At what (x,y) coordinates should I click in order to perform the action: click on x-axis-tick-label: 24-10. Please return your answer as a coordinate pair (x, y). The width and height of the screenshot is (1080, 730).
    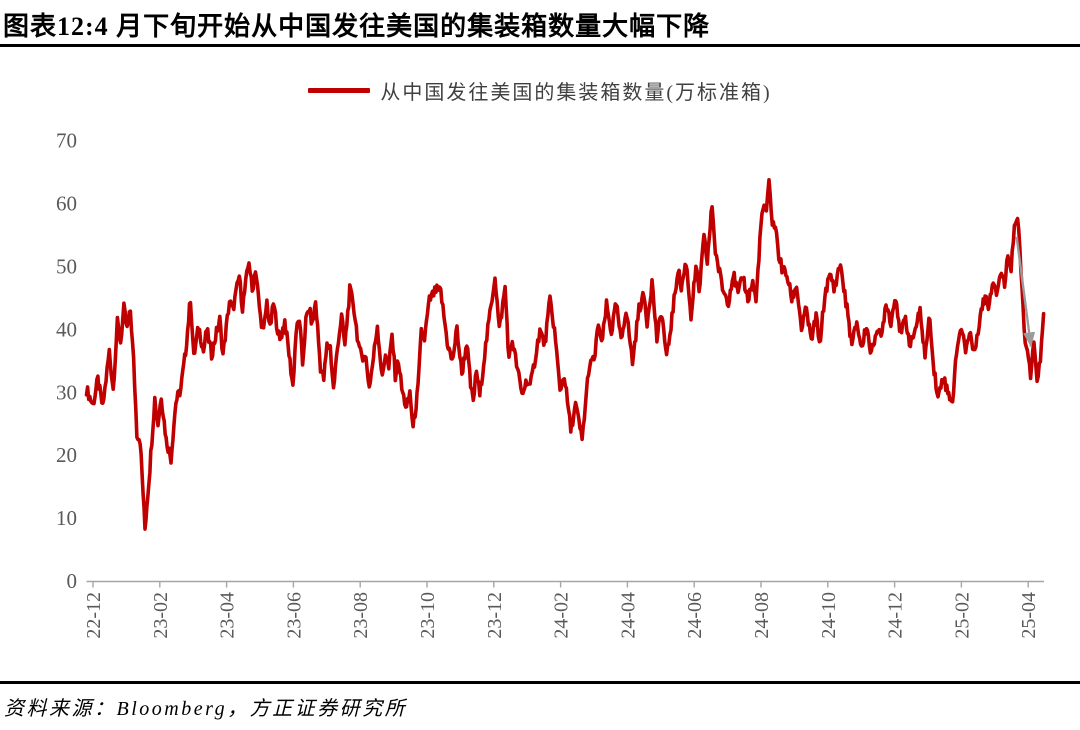
    Looking at the image, I should click on (829, 615).